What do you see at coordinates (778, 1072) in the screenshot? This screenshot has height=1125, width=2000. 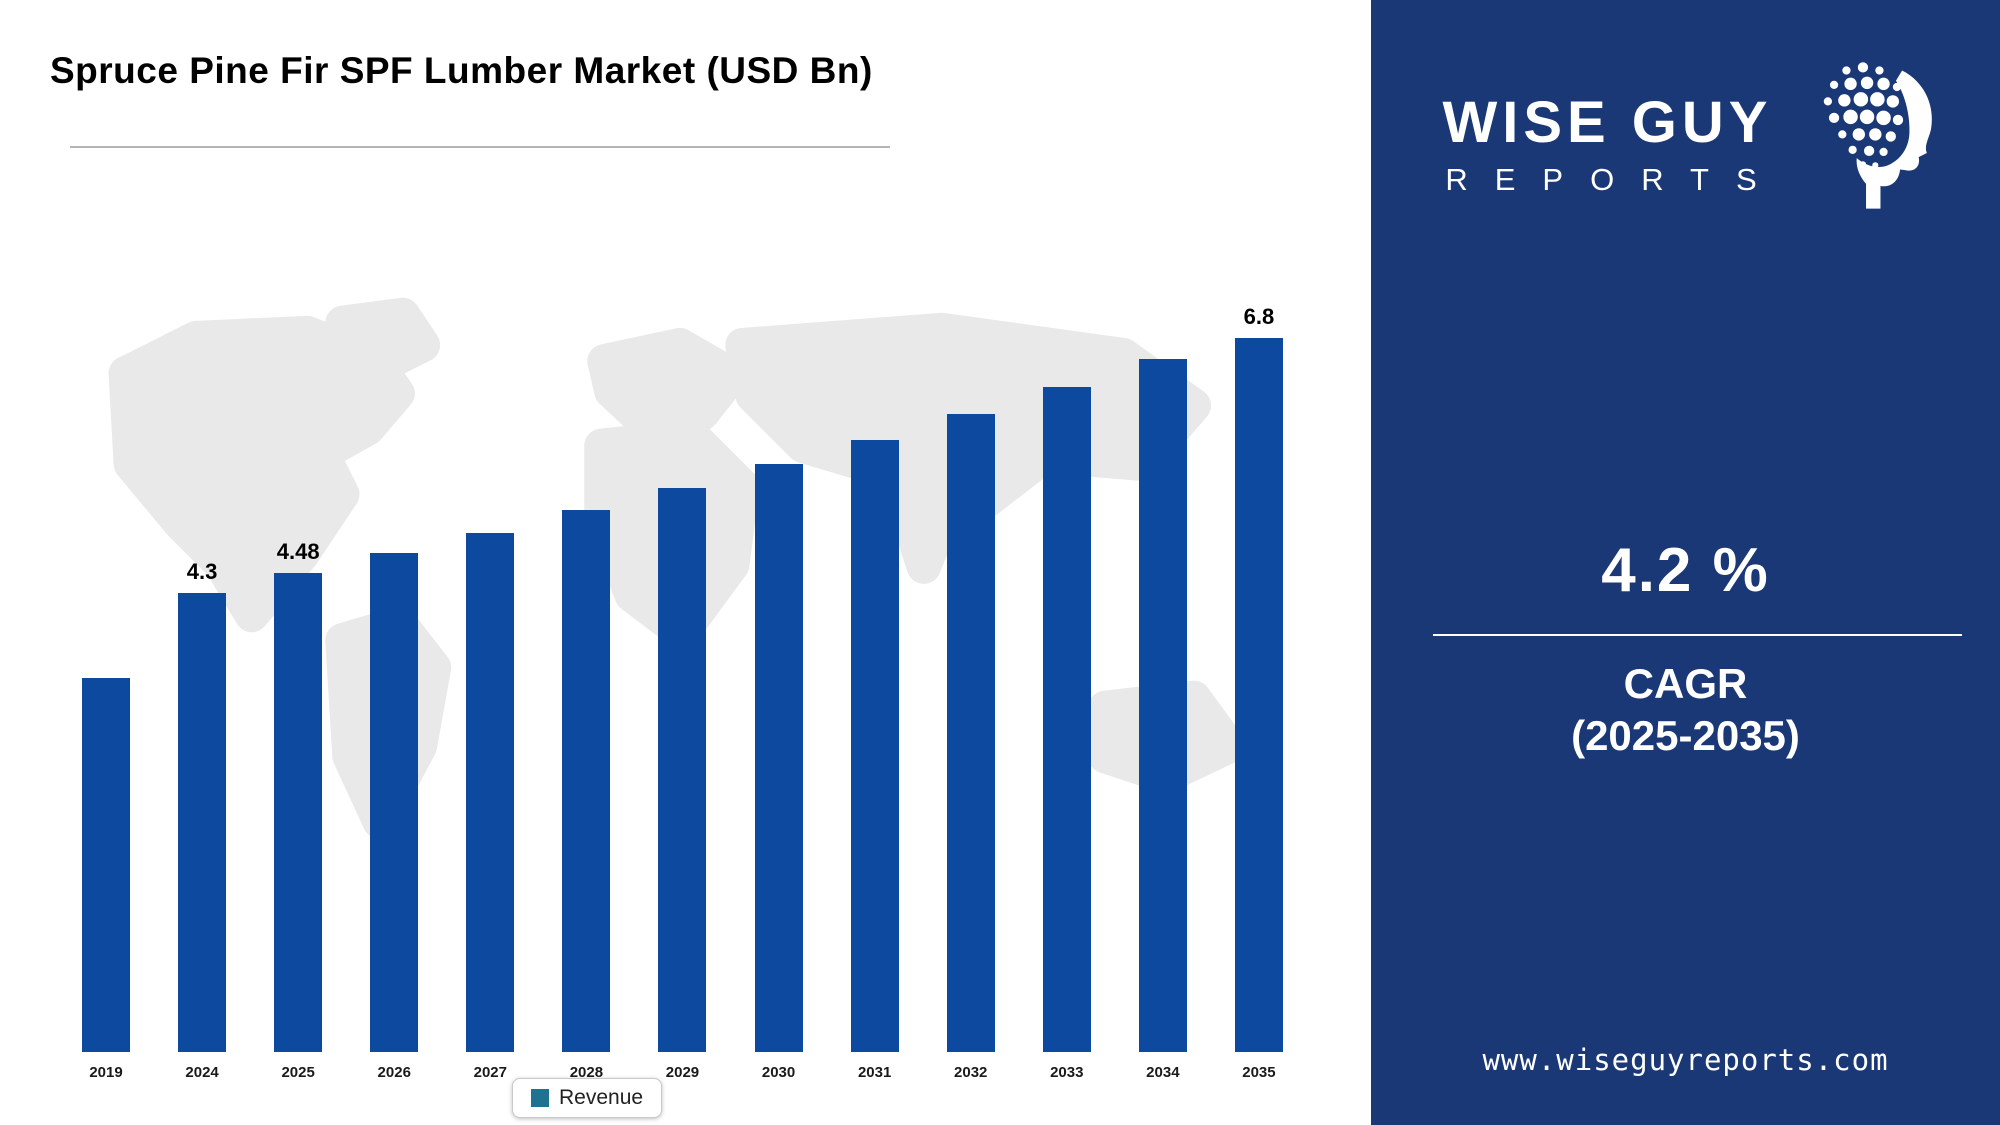 I see `x-axis-label-2030: 2030` at bounding box center [778, 1072].